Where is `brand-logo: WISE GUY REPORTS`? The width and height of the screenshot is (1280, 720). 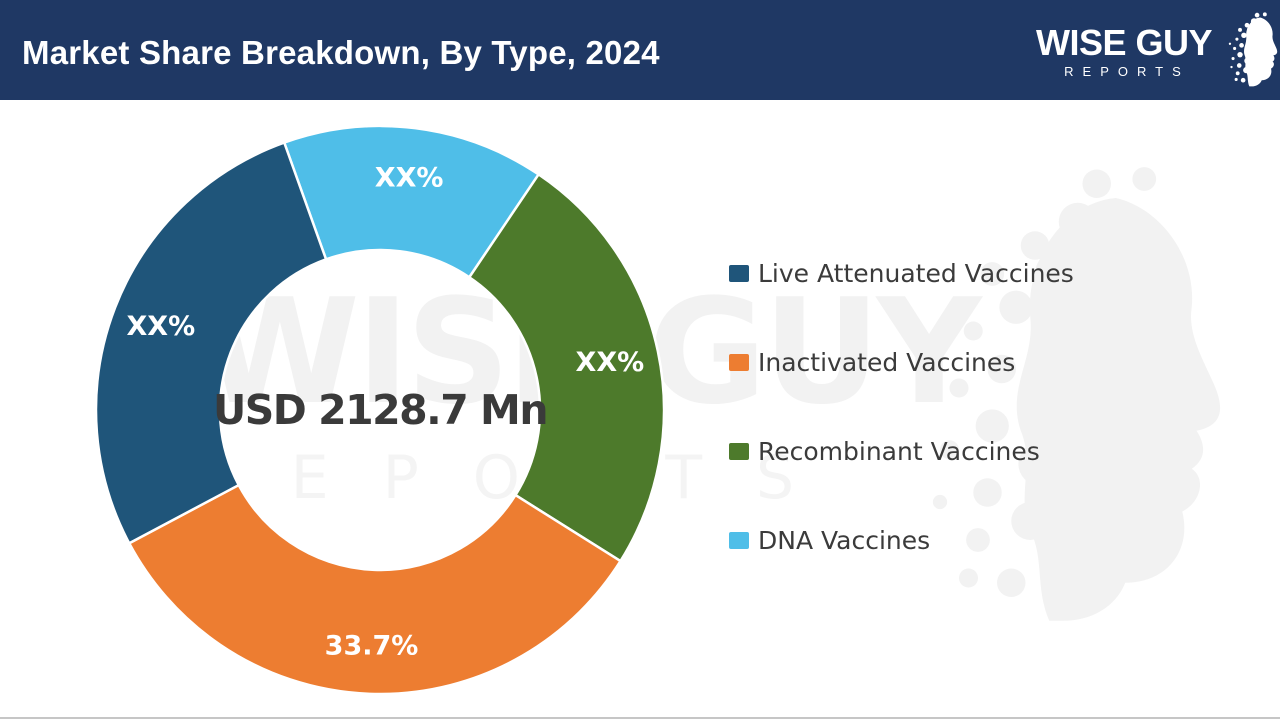
brand-logo: WISE GUY REPORTS is located at coordinates (1157, 50).